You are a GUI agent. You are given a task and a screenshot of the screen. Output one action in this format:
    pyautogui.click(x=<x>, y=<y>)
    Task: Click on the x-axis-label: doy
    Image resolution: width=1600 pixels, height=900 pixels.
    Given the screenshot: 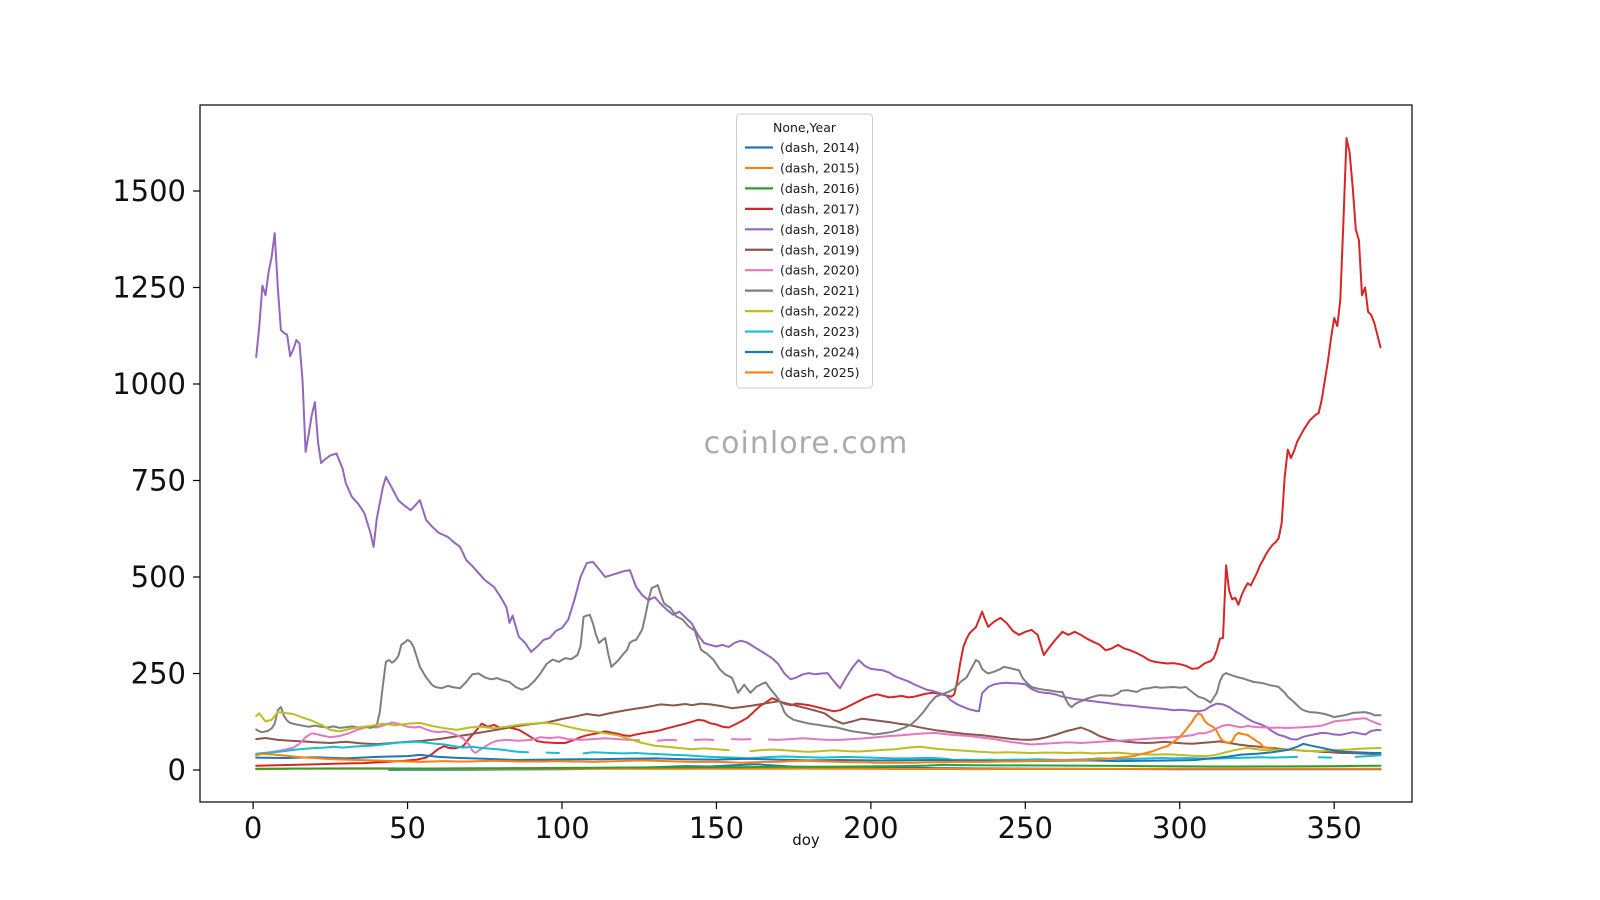 What is the action you would take?
    pyautogui.click(x=806, y=840)
    